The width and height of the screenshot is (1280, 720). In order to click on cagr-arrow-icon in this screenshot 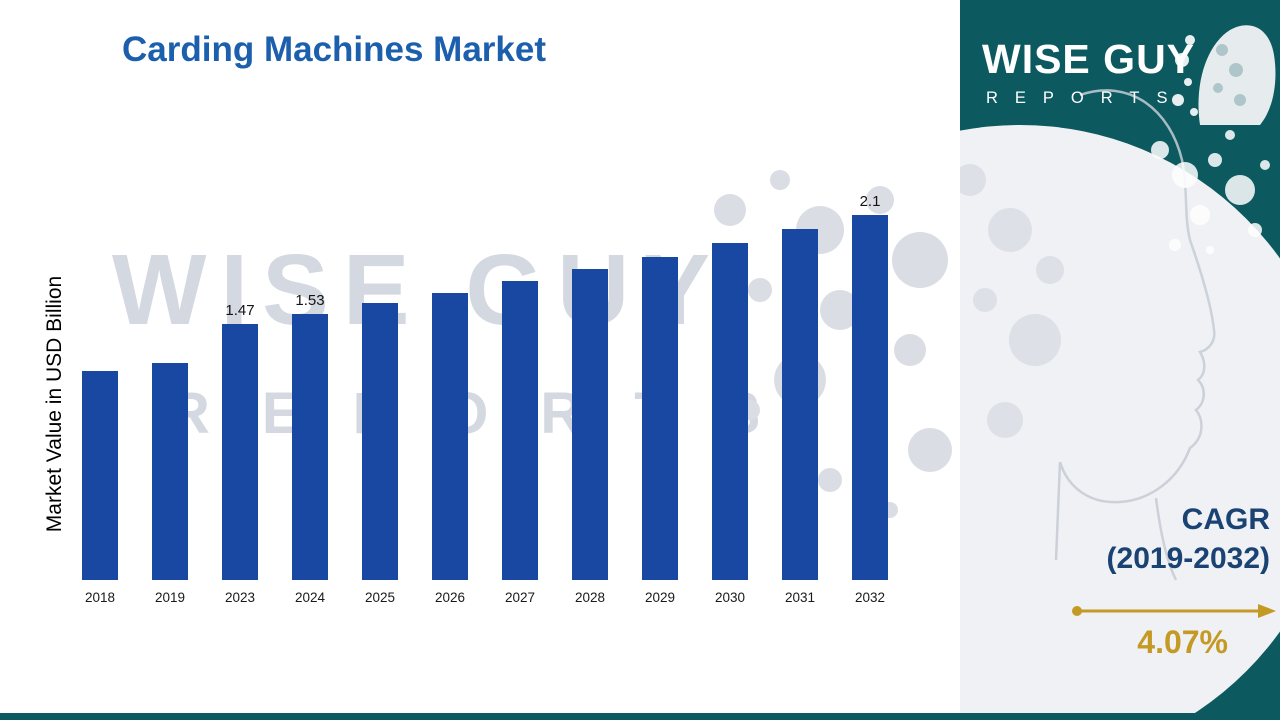, I will do `click(1174, 611)`.